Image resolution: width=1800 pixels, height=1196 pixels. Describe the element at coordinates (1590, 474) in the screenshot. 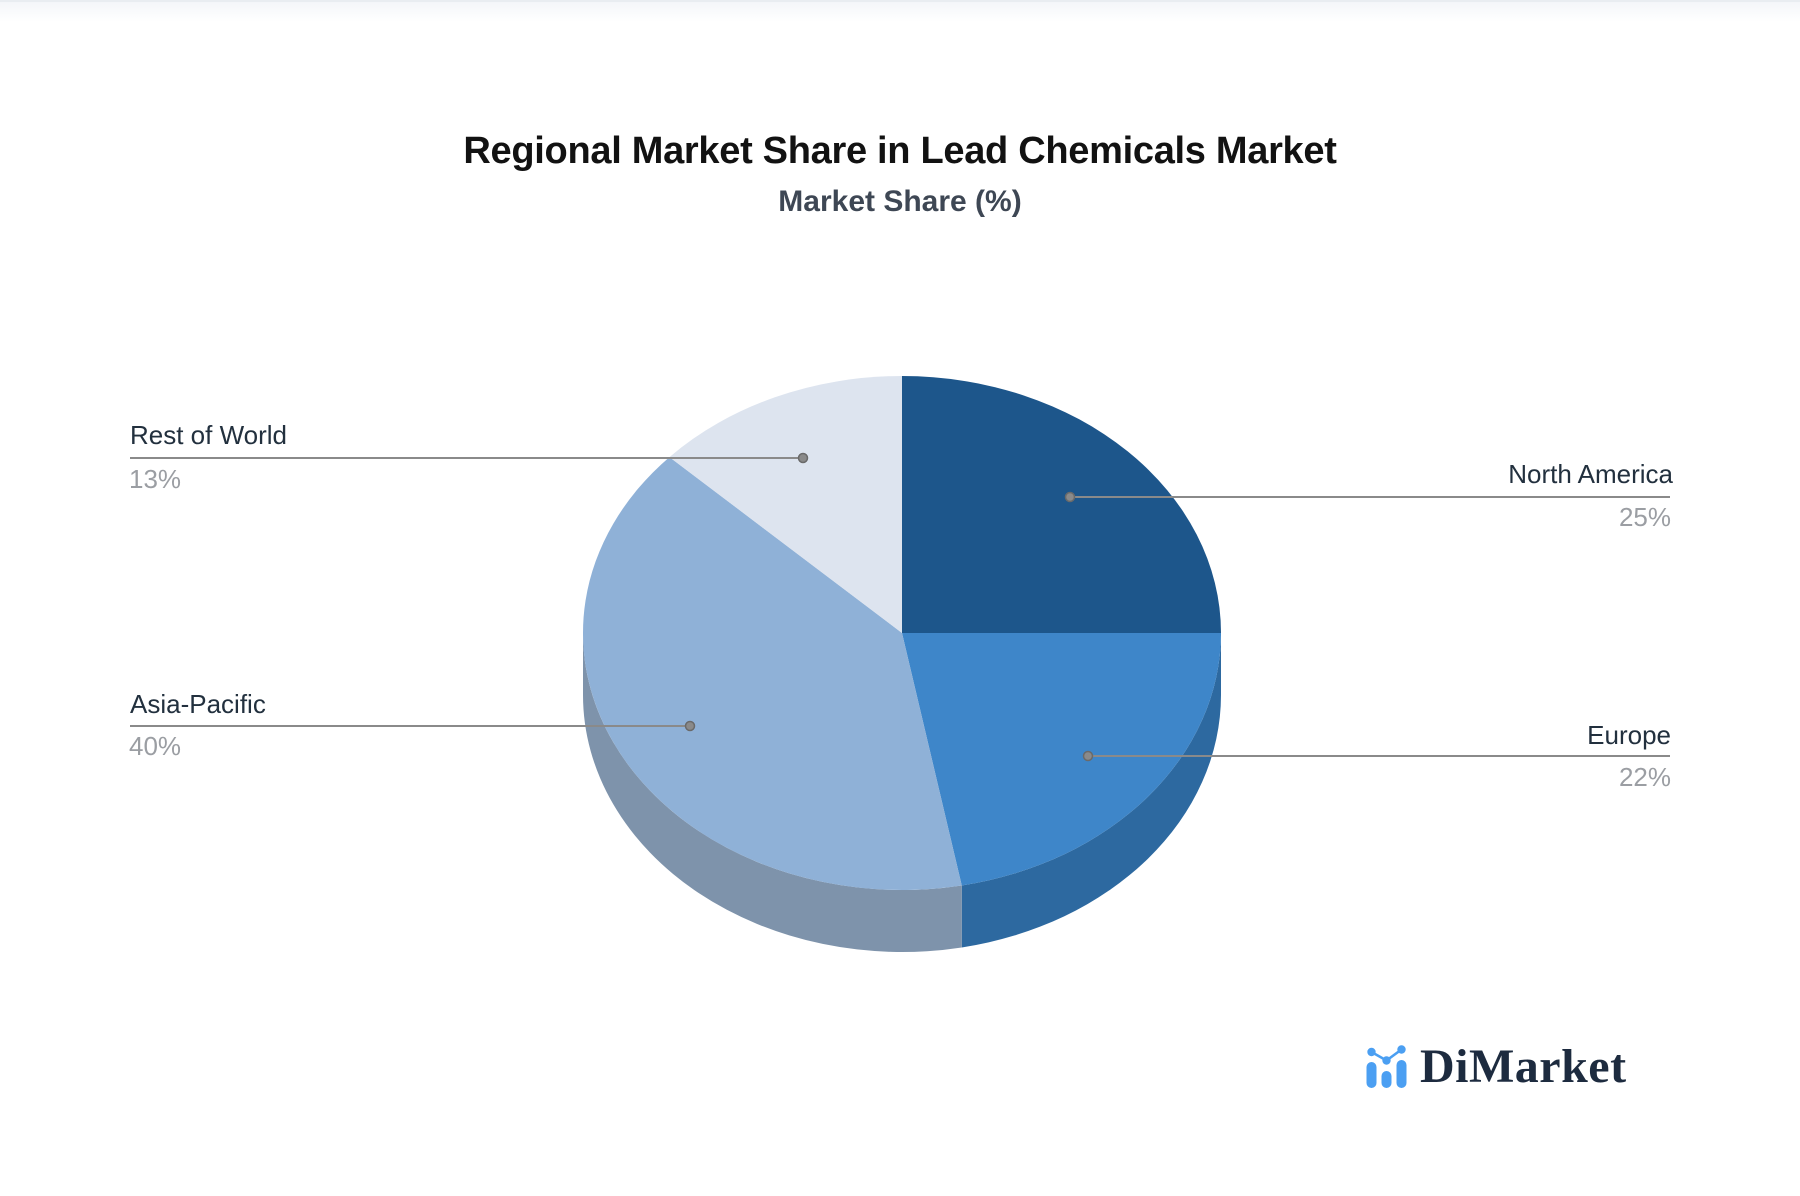

I see `callout-label-north-america: North America` at that location.